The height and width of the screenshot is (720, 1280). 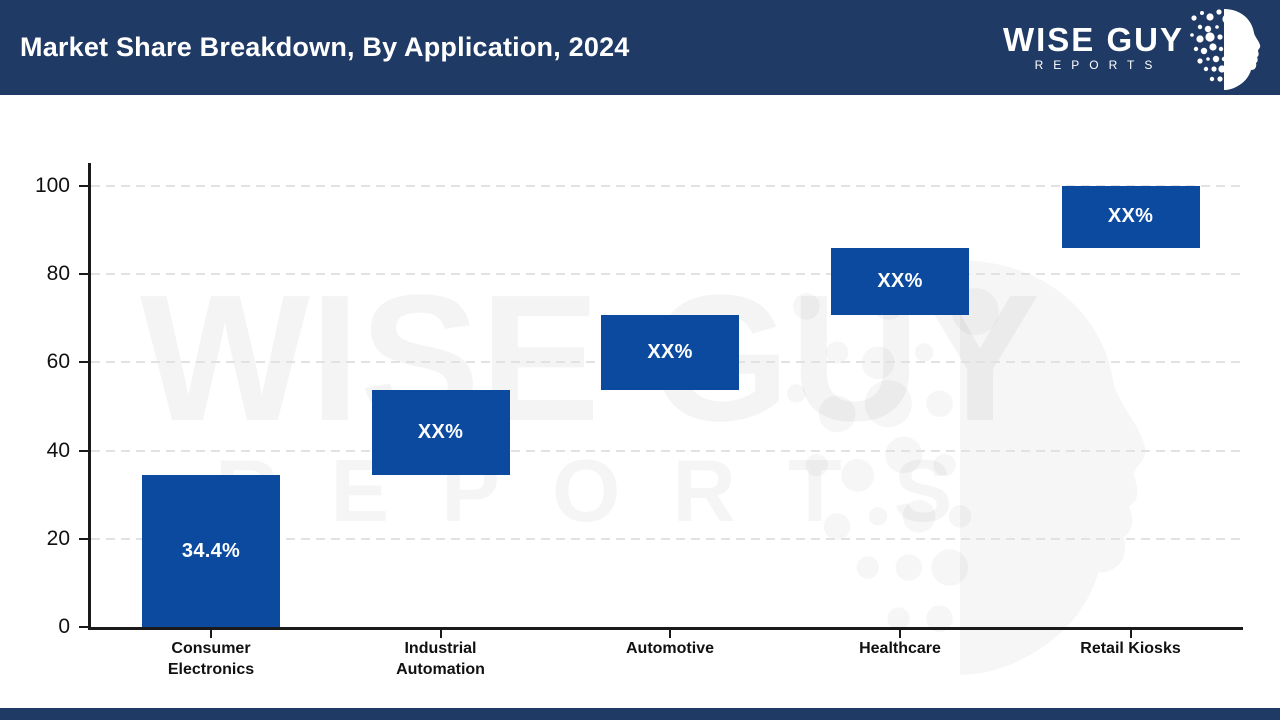 I want to click on logo-subtitle: REPORTS, so click(x=1098, y=64).